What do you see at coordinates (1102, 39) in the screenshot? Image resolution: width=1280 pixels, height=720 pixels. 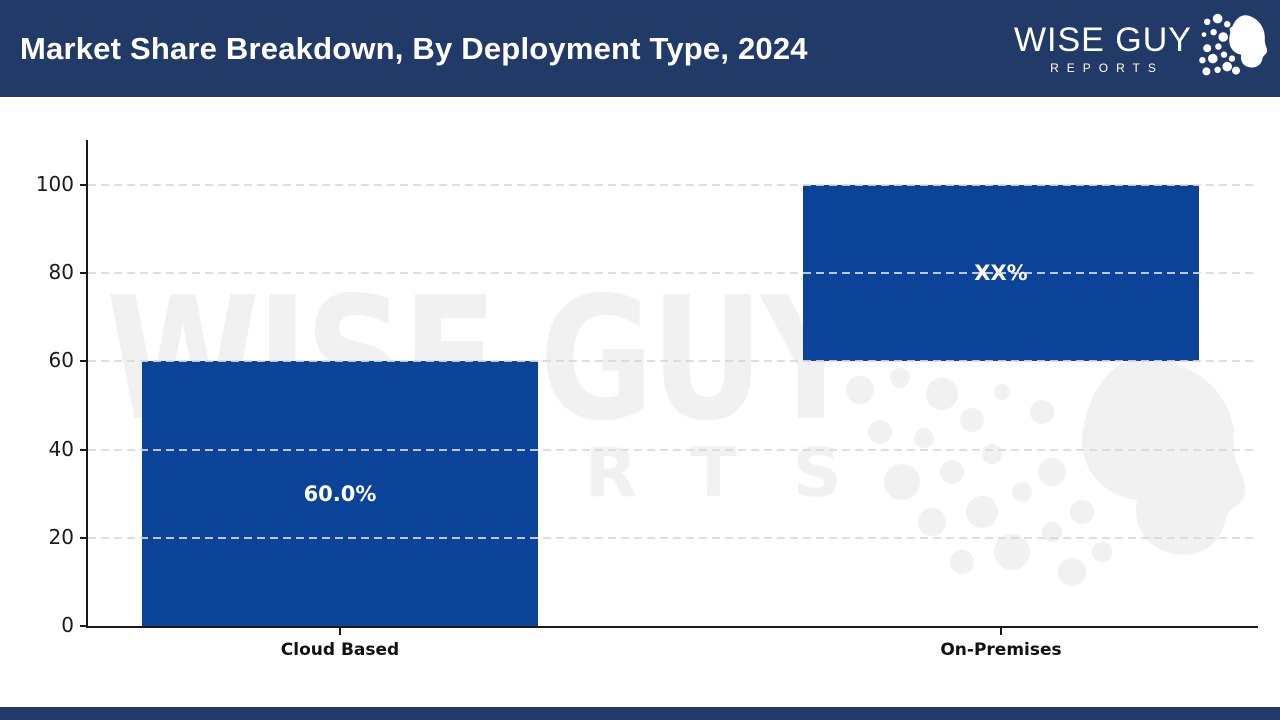 I see `logo-wordmark: WISE GUY` at bounding box center [1102, 39].